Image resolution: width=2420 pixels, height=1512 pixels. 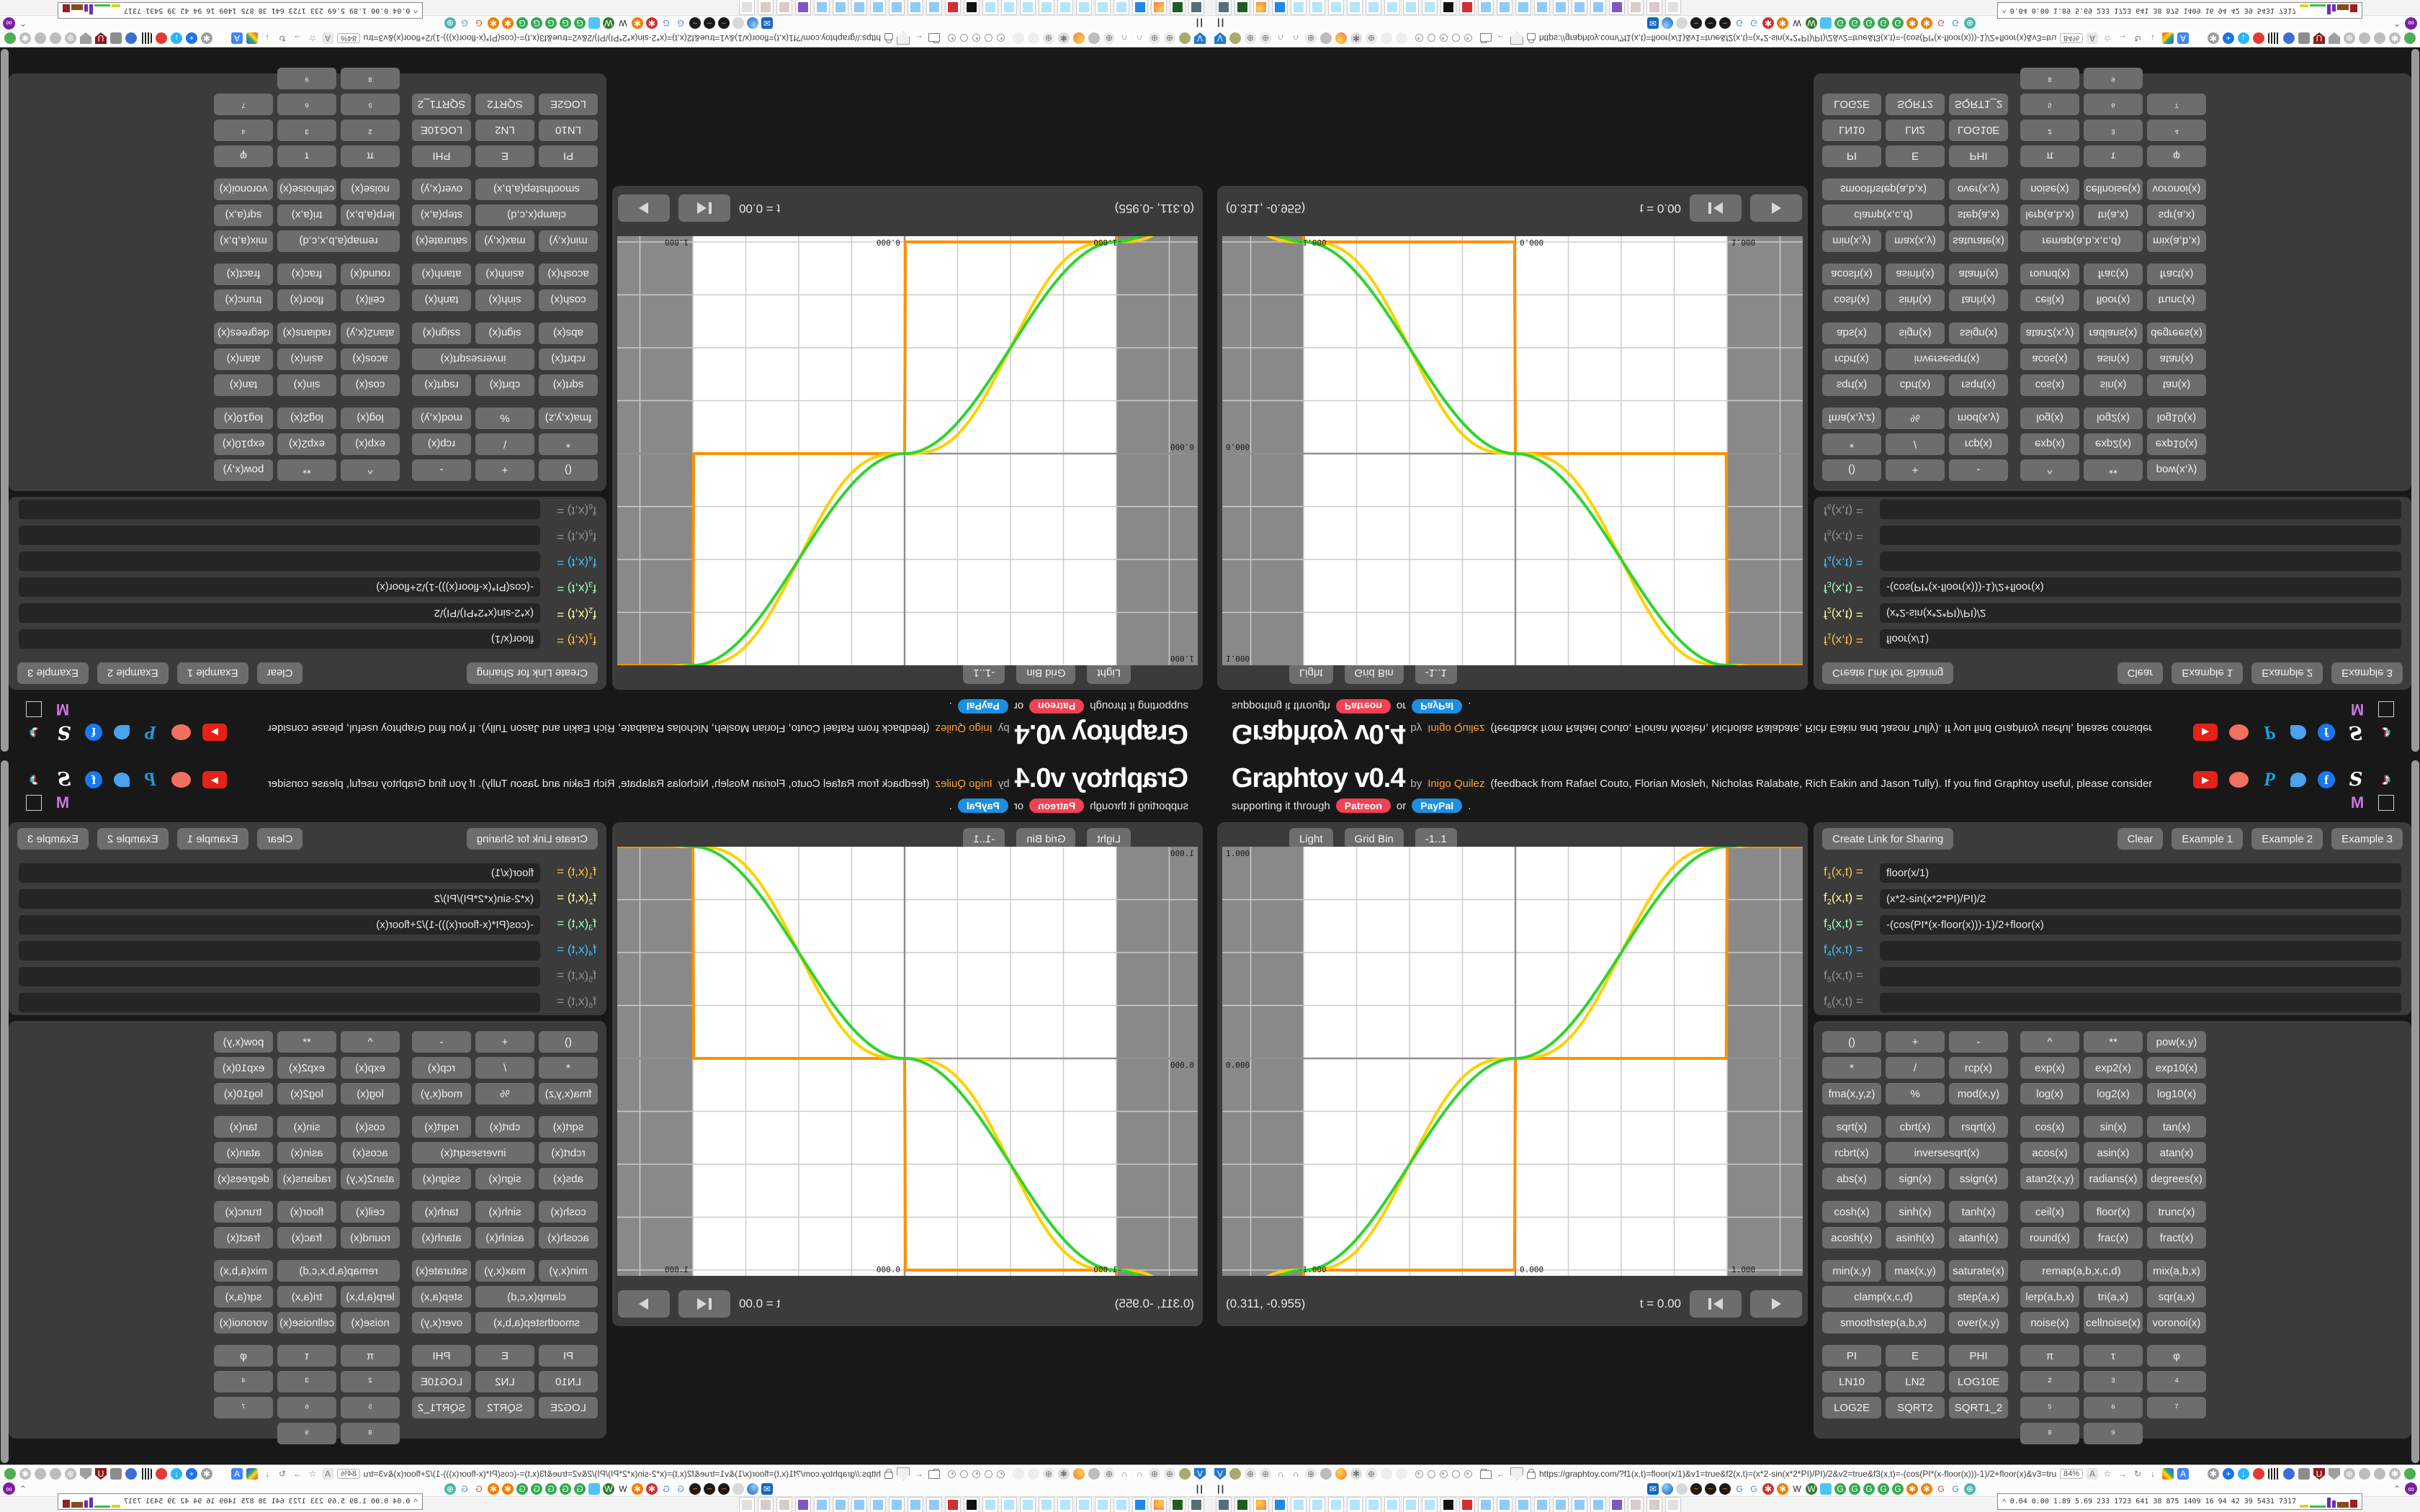 I want to click on vivaldi-shield-icon: V, so click(x=1200, y=1474).